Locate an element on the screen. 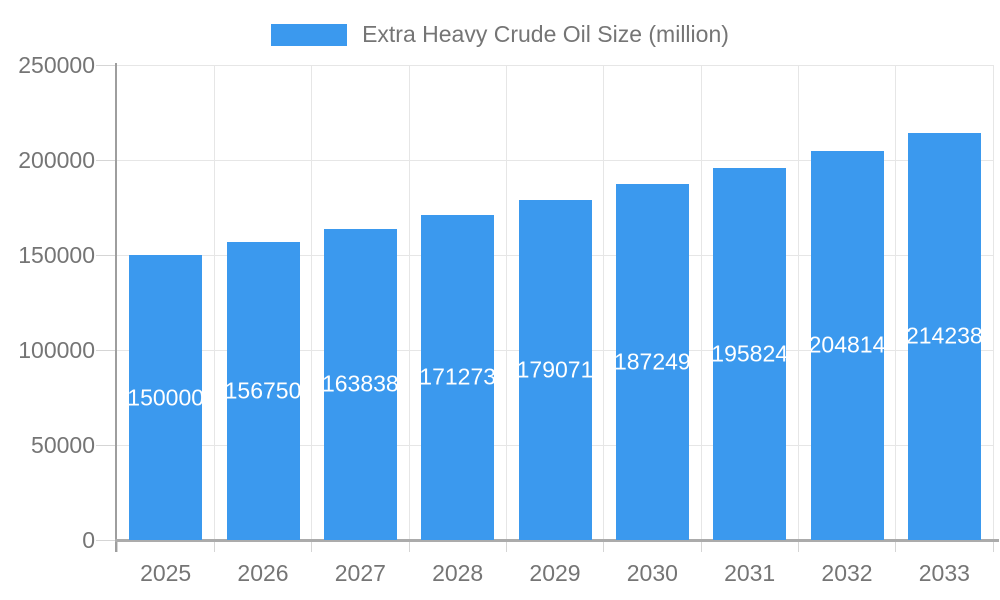 The width and height of the screenshot is (1000, 600). bar-value-label: 171273 is located at coordinates (458, 376).